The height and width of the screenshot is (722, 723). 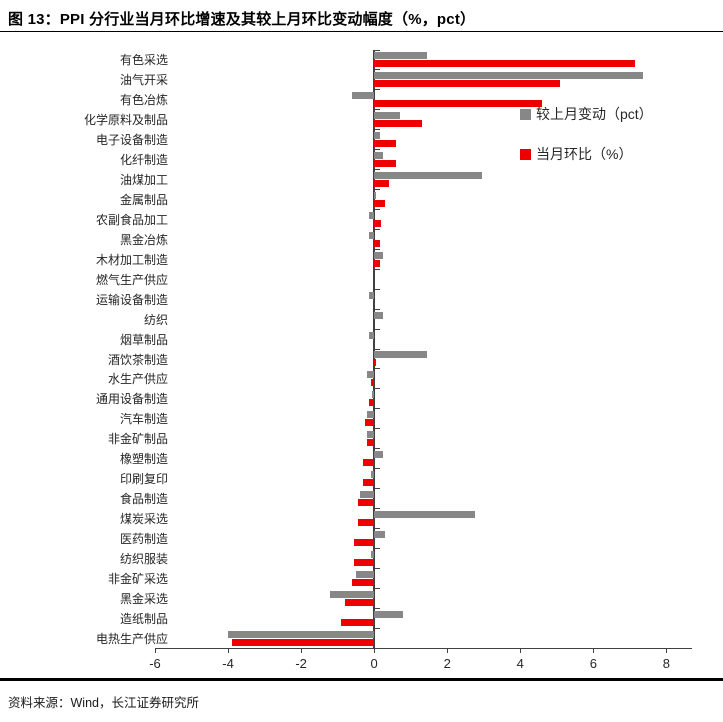 What do you see at coordinates (131, 219) in the screenshot?
I see `category-label: 农副食品加工` at bounding box center [131, 219].